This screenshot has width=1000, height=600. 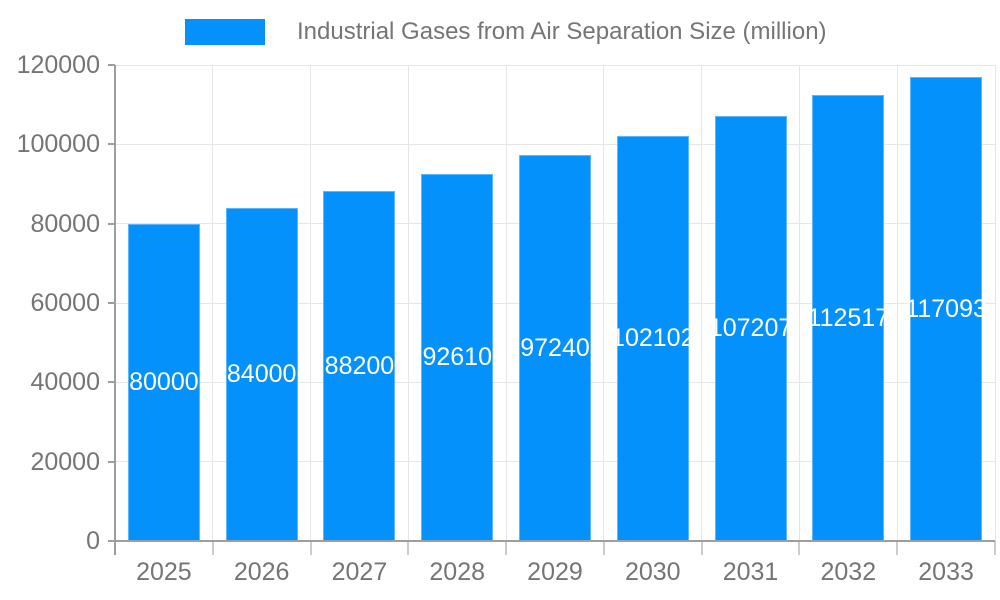 What do you see at coordinates (946, 572) in the screenshot?
I see `x-axis-label: 2033` at bounding box center [946, 572].